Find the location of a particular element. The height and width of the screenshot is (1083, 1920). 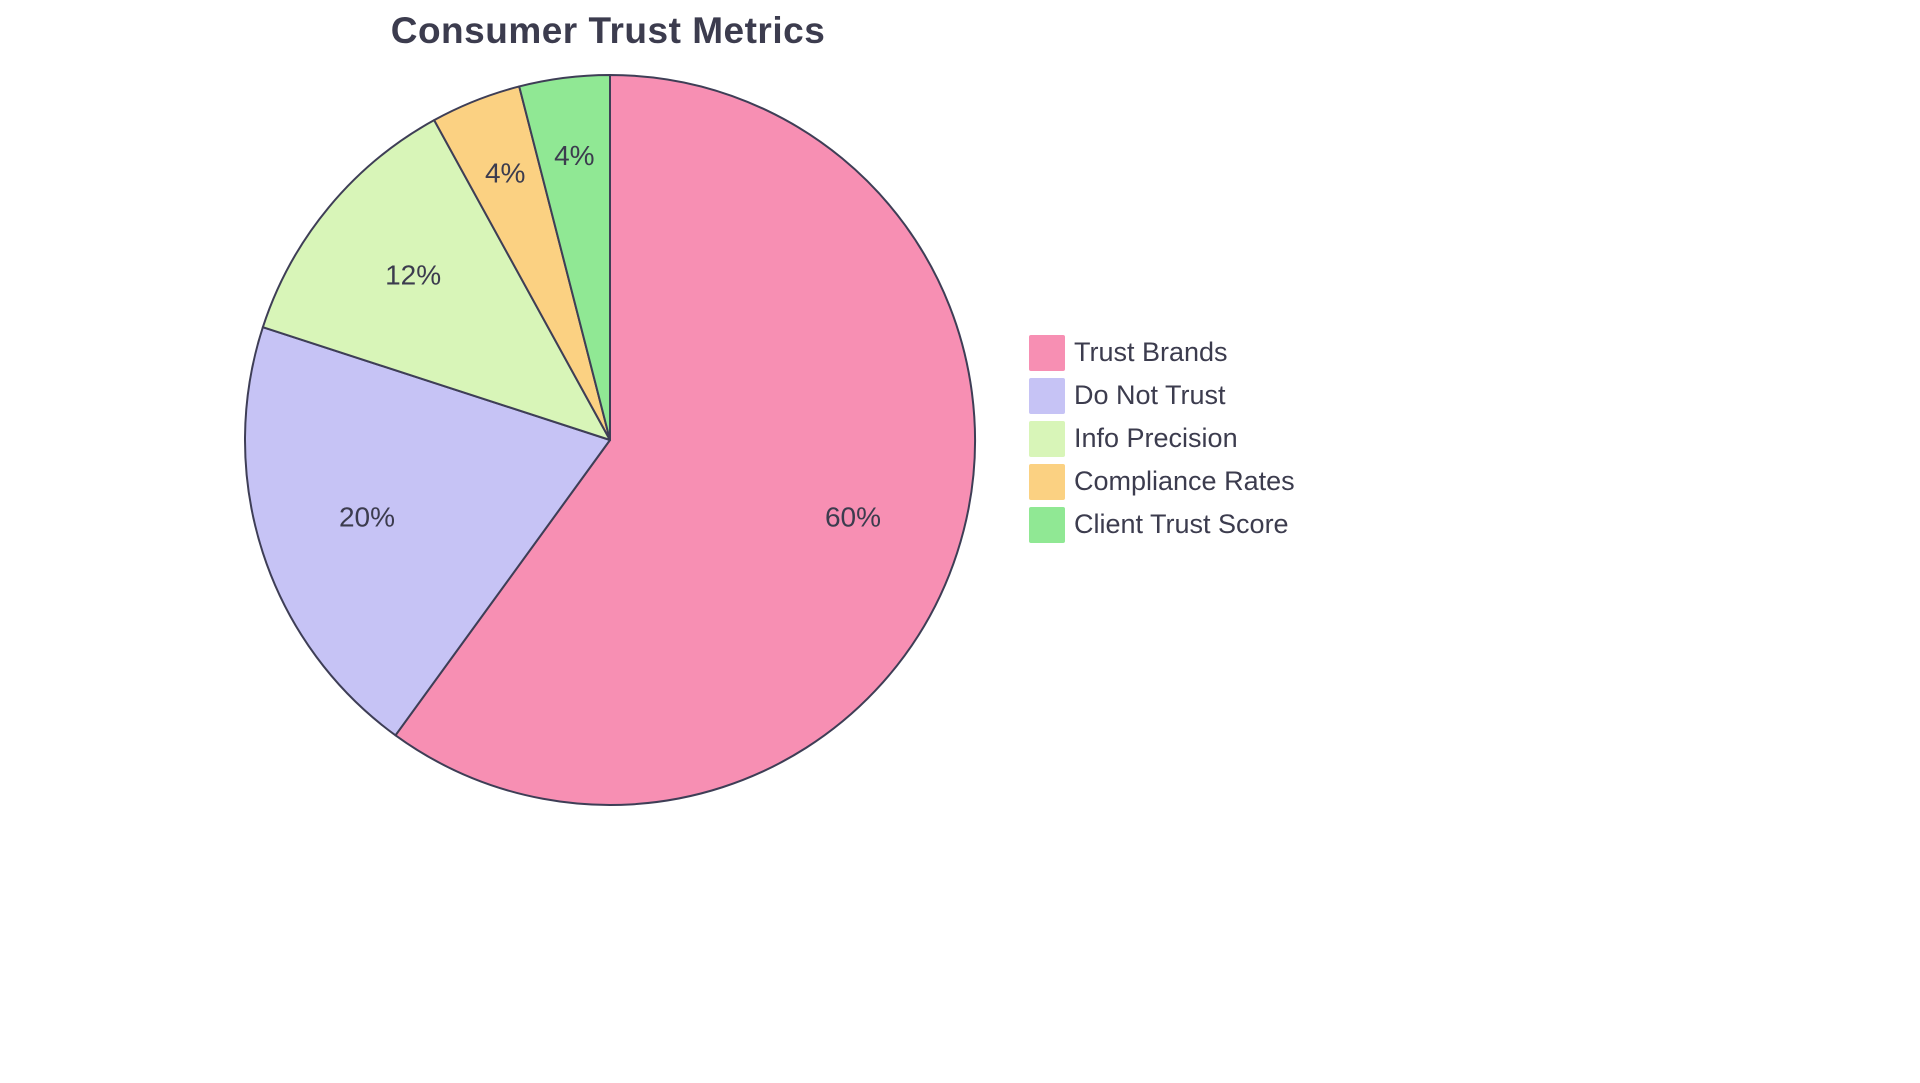

legend-label-compliance-rates: Compliance Rates is located at coordinates (1184, 481).